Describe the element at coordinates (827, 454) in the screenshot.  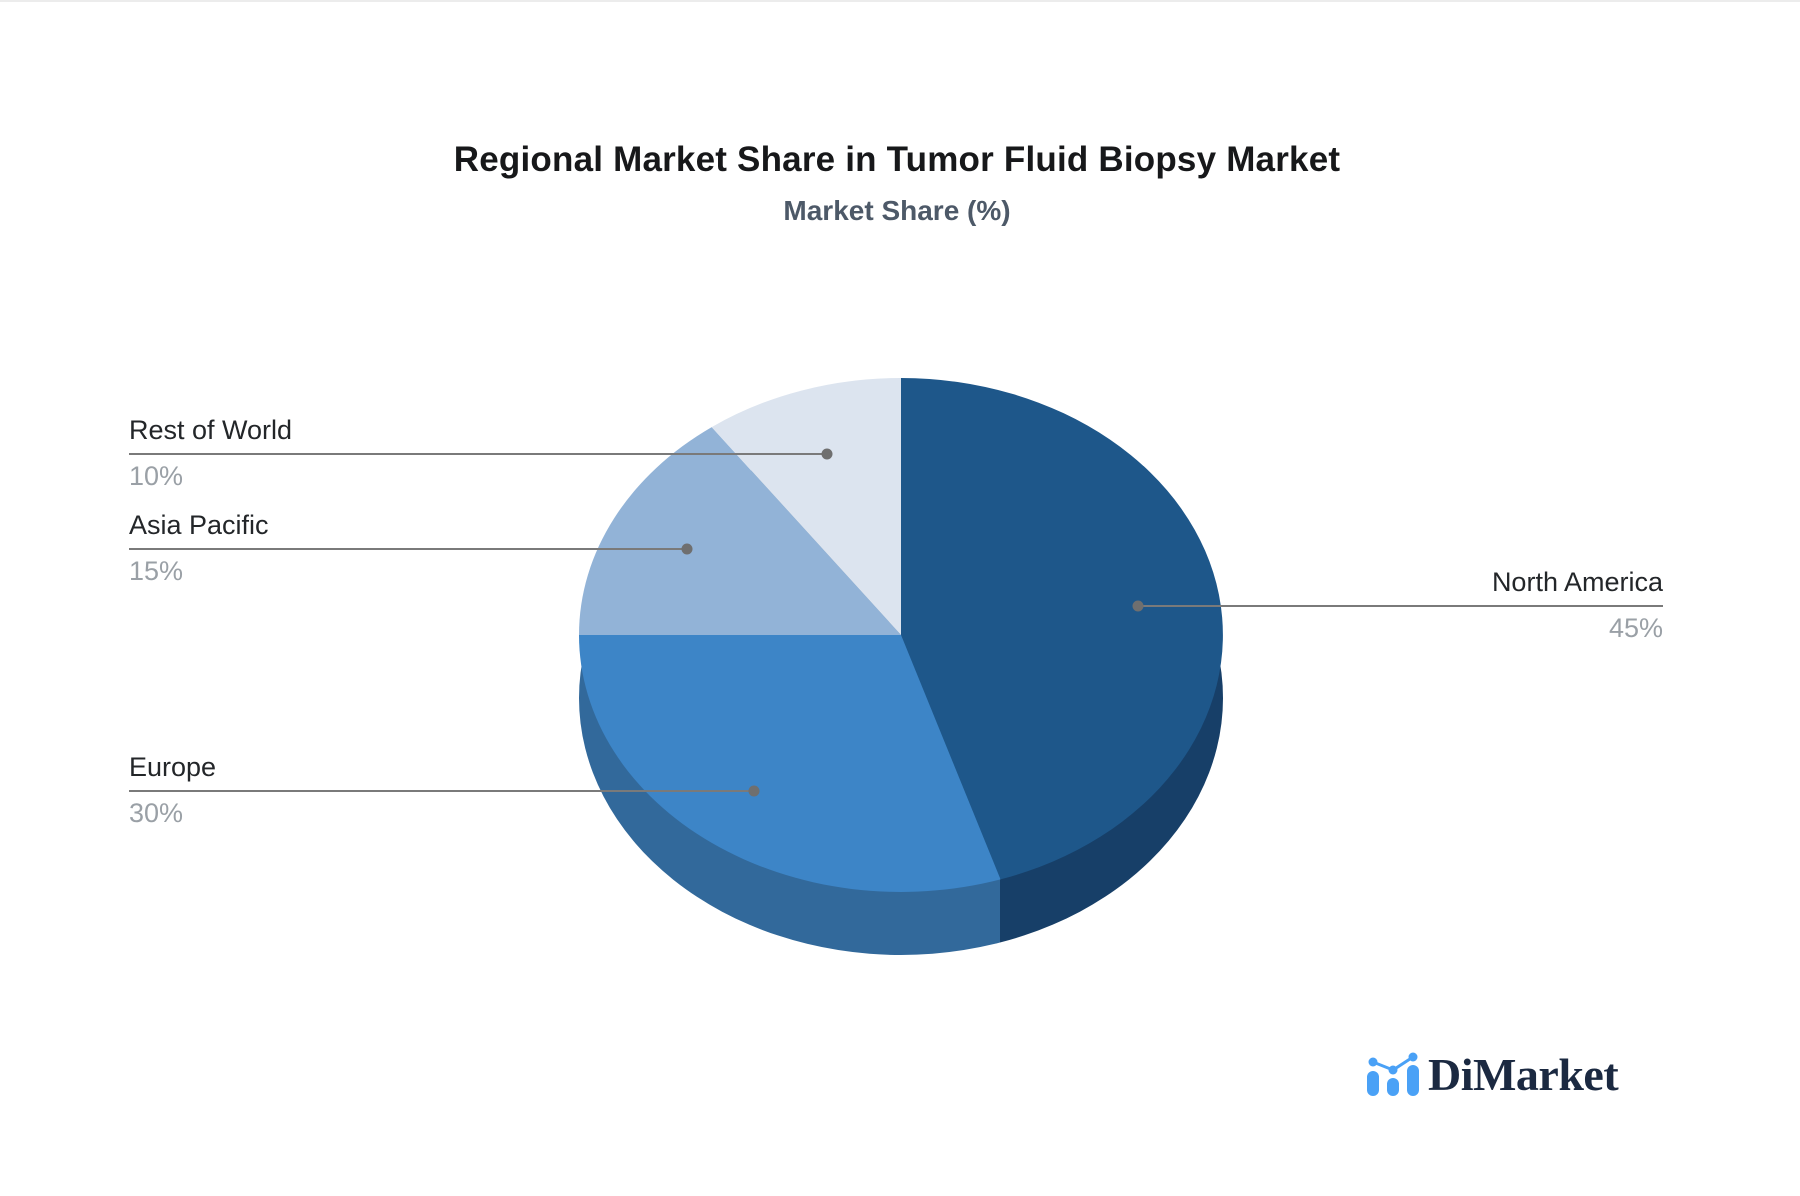
I see `leader-dot-rest-of-world` at that location.